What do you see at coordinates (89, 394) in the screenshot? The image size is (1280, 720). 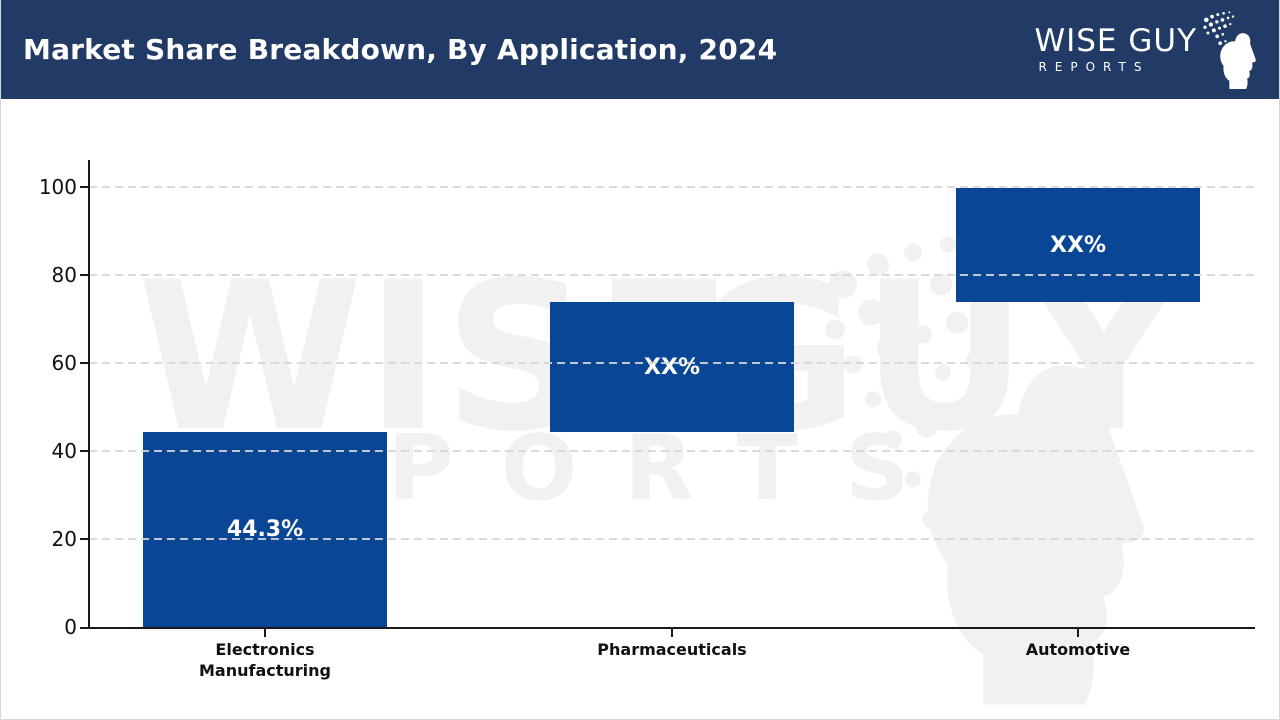 I see `y-axis` at bounding box center [89, 394].